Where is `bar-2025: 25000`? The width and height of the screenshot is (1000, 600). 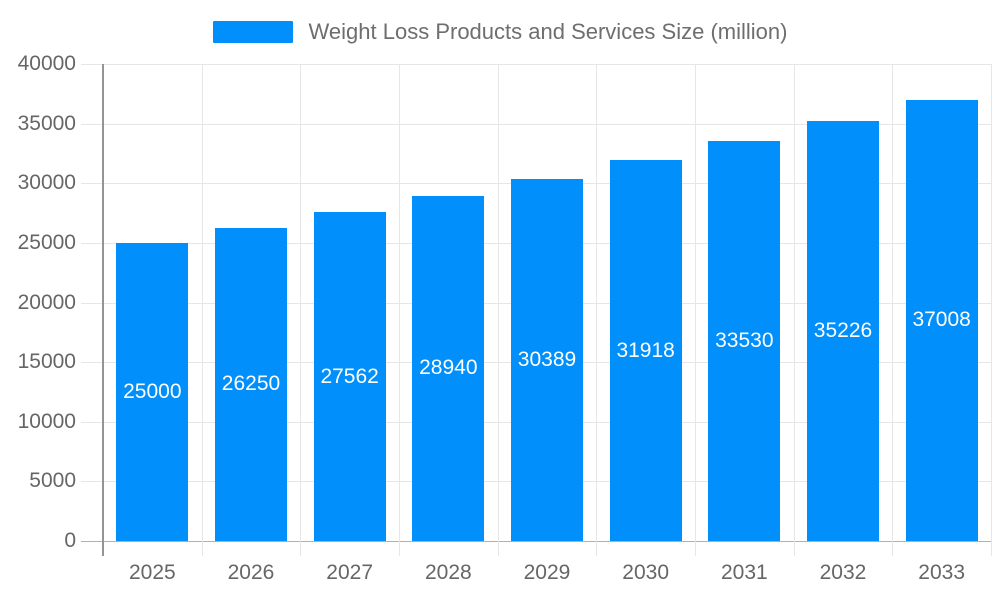 bar-2025: 25000 is located at coordinates (152, 391).